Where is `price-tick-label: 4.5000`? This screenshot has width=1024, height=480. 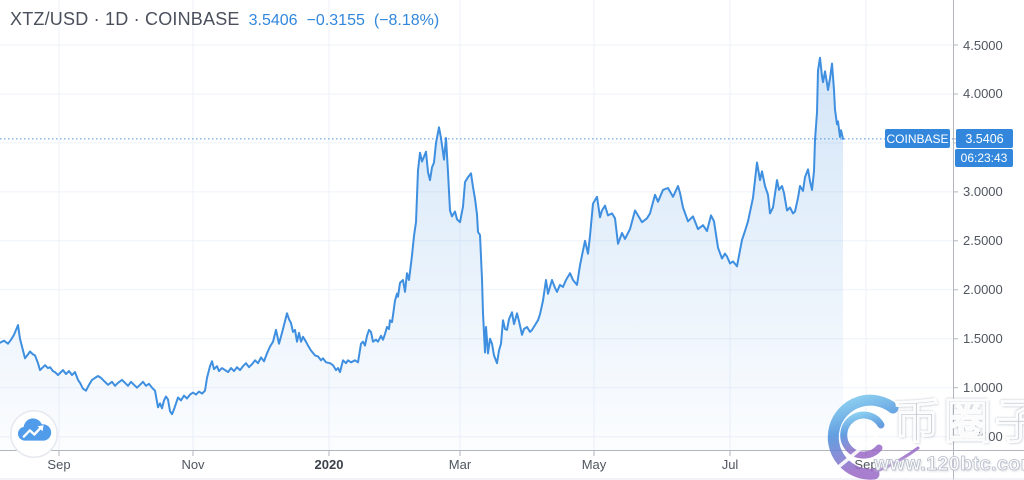
price-tick-label: 4.5000 is located at coordinates (983, 45).